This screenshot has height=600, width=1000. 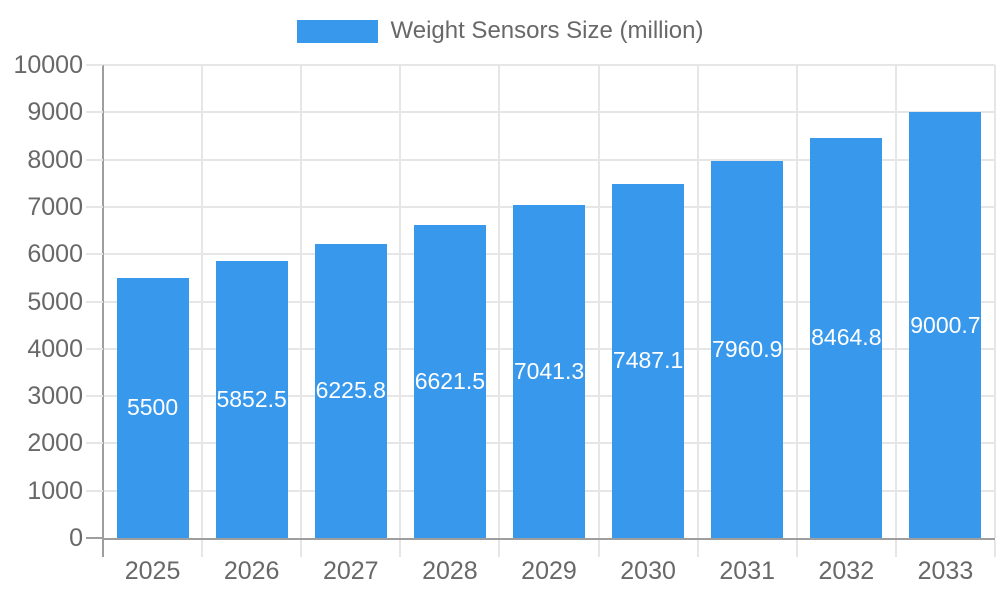 I want to click on x-tick-label: 2027, so click(x=350, y=571).